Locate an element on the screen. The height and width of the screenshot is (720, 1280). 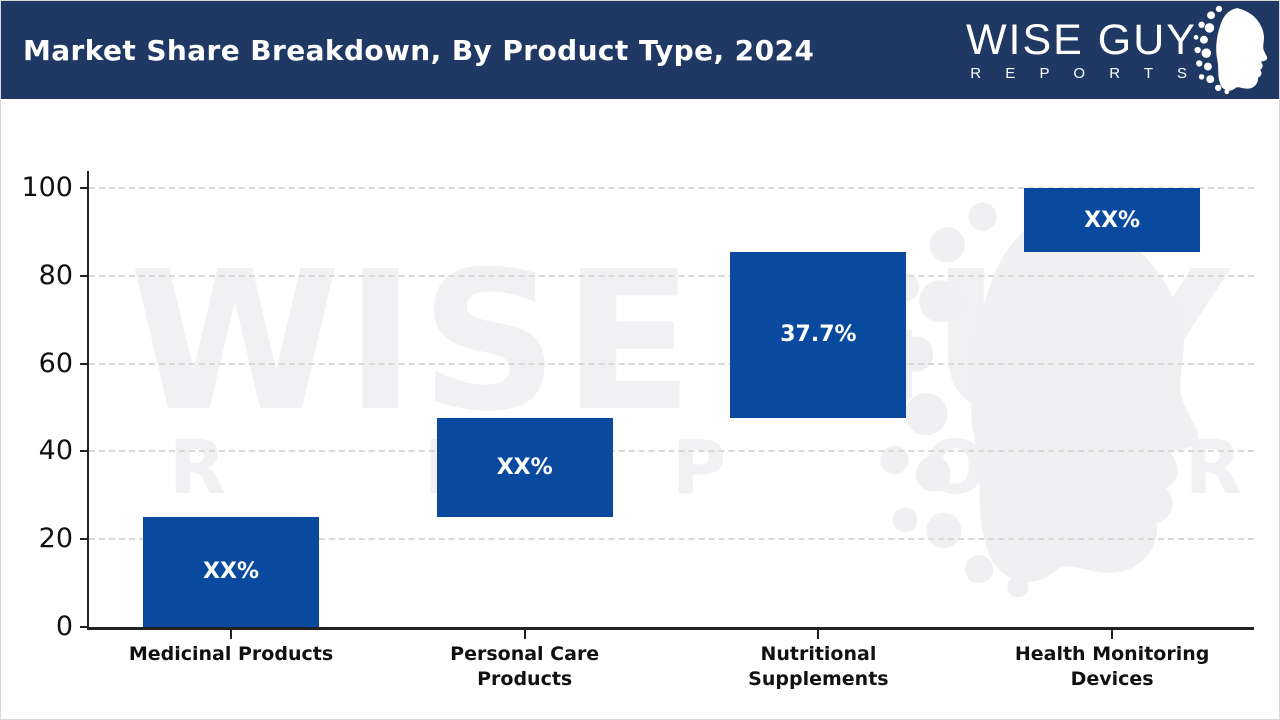
y-axis-label: 60 is located at coordinates (55, 363).